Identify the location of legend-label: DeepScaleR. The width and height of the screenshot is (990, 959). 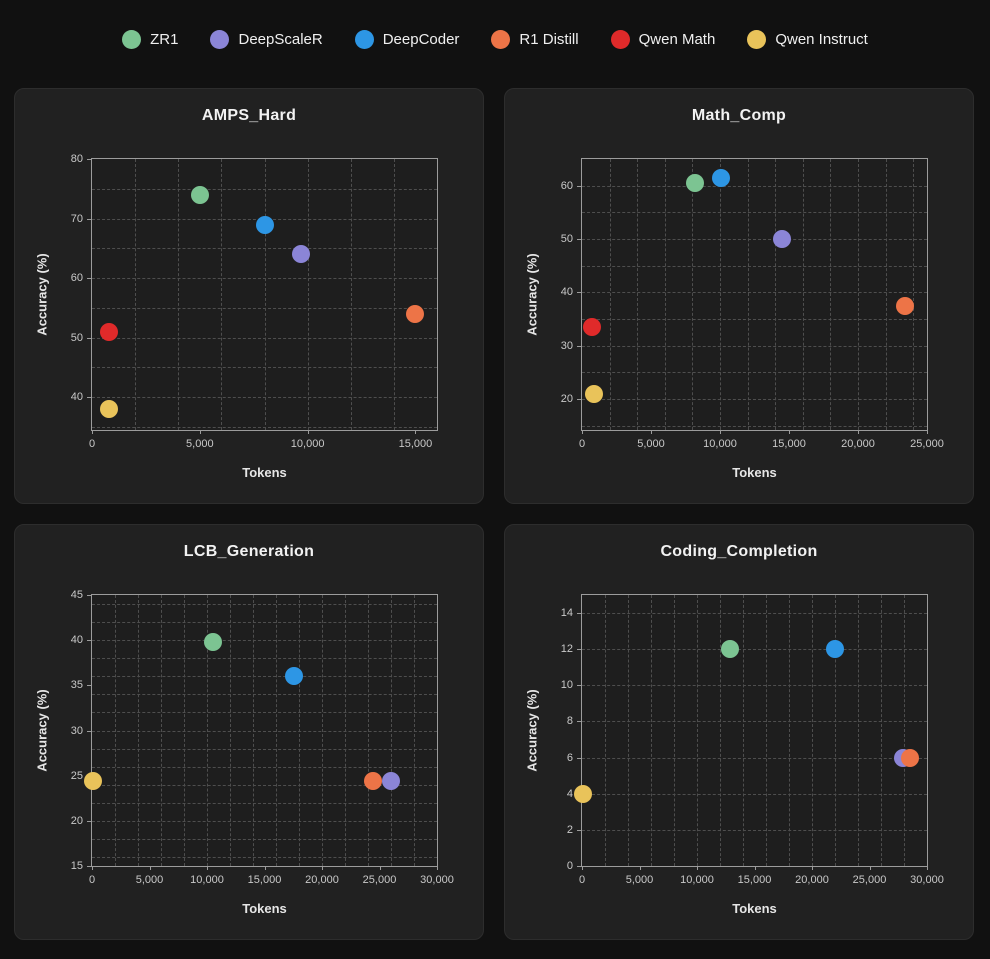
(280, 39).